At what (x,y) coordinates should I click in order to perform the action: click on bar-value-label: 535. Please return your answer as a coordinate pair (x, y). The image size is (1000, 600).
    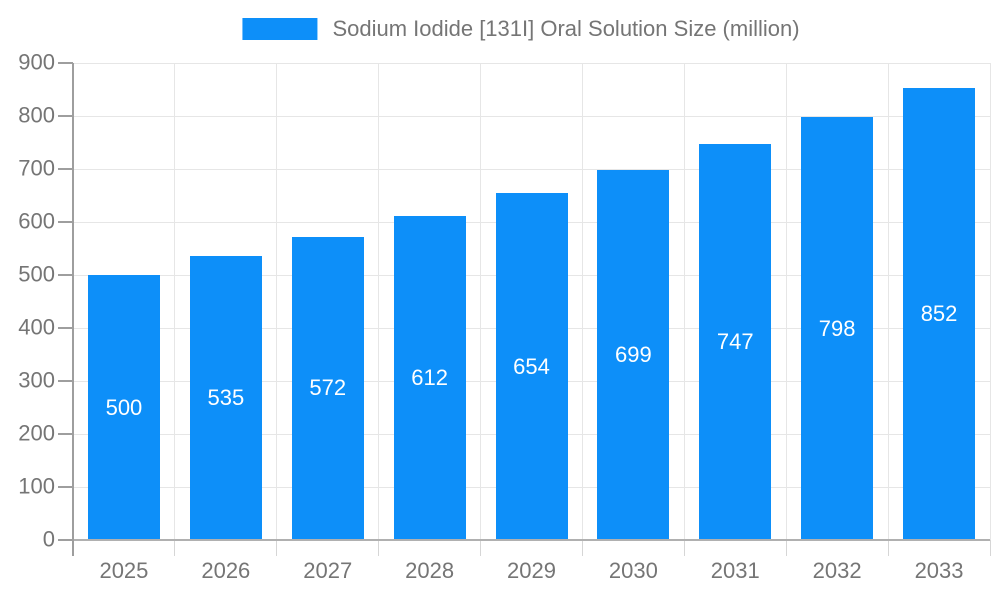
    Looking at the image, I should click on (226, 398).